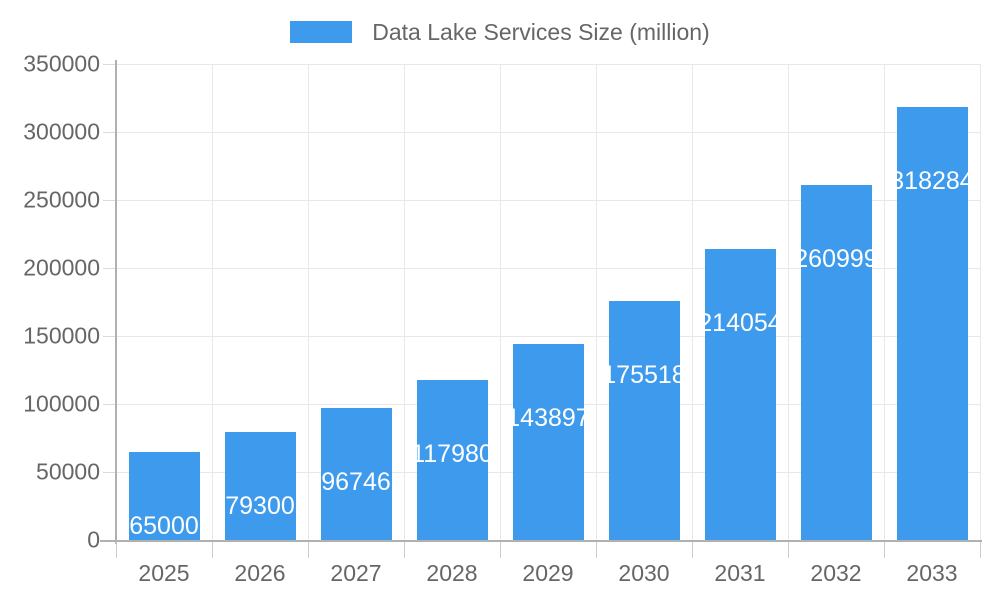 The width and height of the screenshot is (1000, 600). I want to click on y-axis-tick-label: 200000, so click(61, 267).